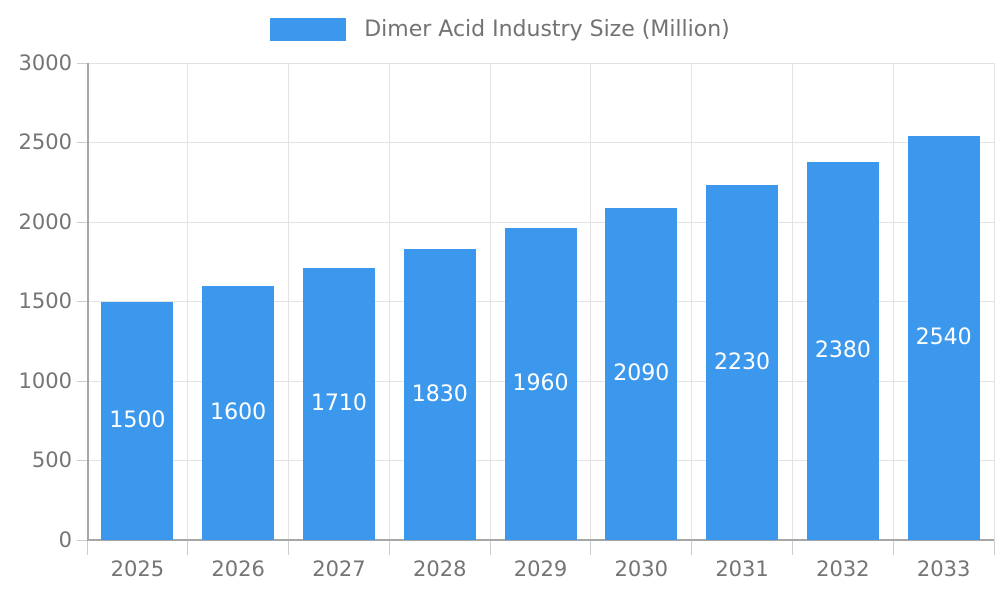 This screenshot has width=1000, height=600. What do you see at coordinates (540, 569) in the screenshot?
I see `x-tick-label: 2029` at bounding box center [540, 569].